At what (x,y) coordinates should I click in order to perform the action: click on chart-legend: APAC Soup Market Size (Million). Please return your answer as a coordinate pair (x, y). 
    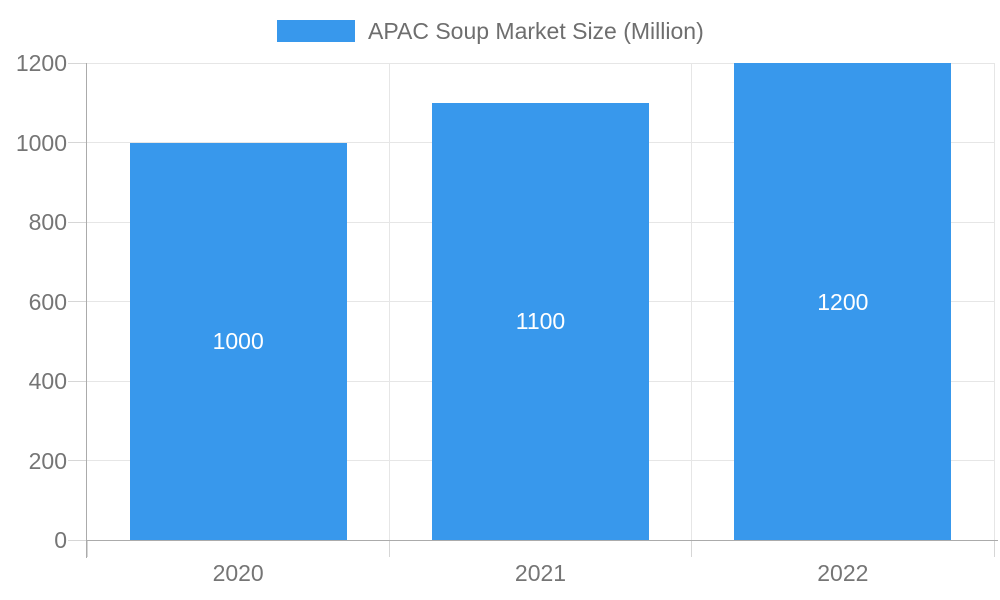
    Looking at the image, I should click on (490, 31).